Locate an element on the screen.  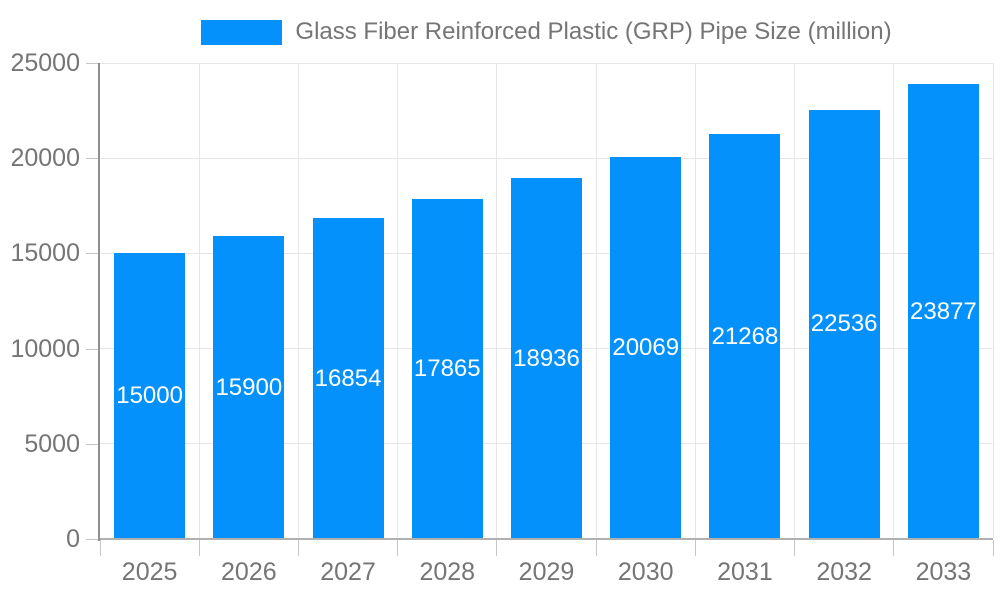
x-tick-label: 2031 is located at coordinates (745, 572).